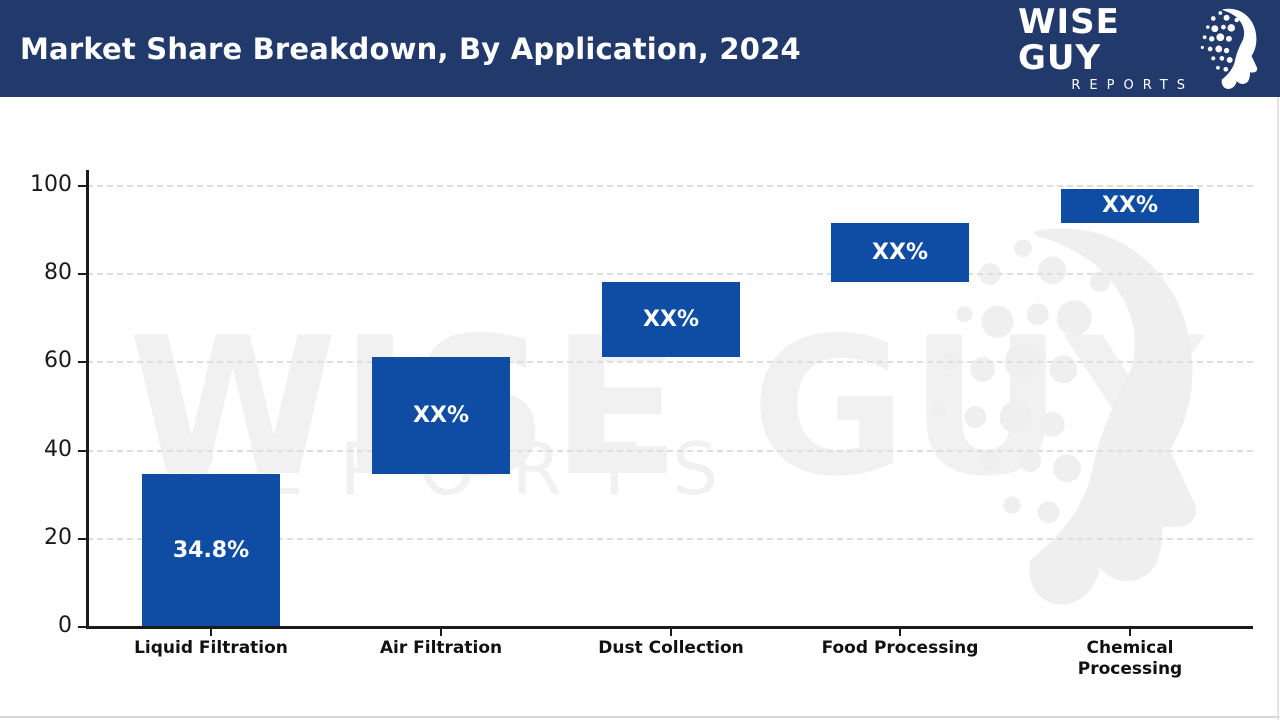 The image size is (1280, 720). What do you see at coordinates (1278, 408) in the screenshot?
I see `right-border` at bounding box center [1278, 408].